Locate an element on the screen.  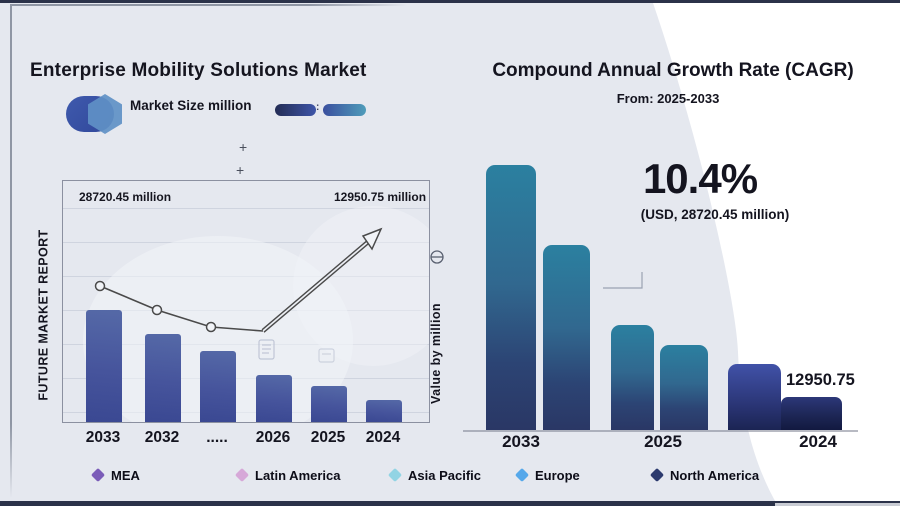
axis-label-2032: 2032 is located at coordinates (162, 437).